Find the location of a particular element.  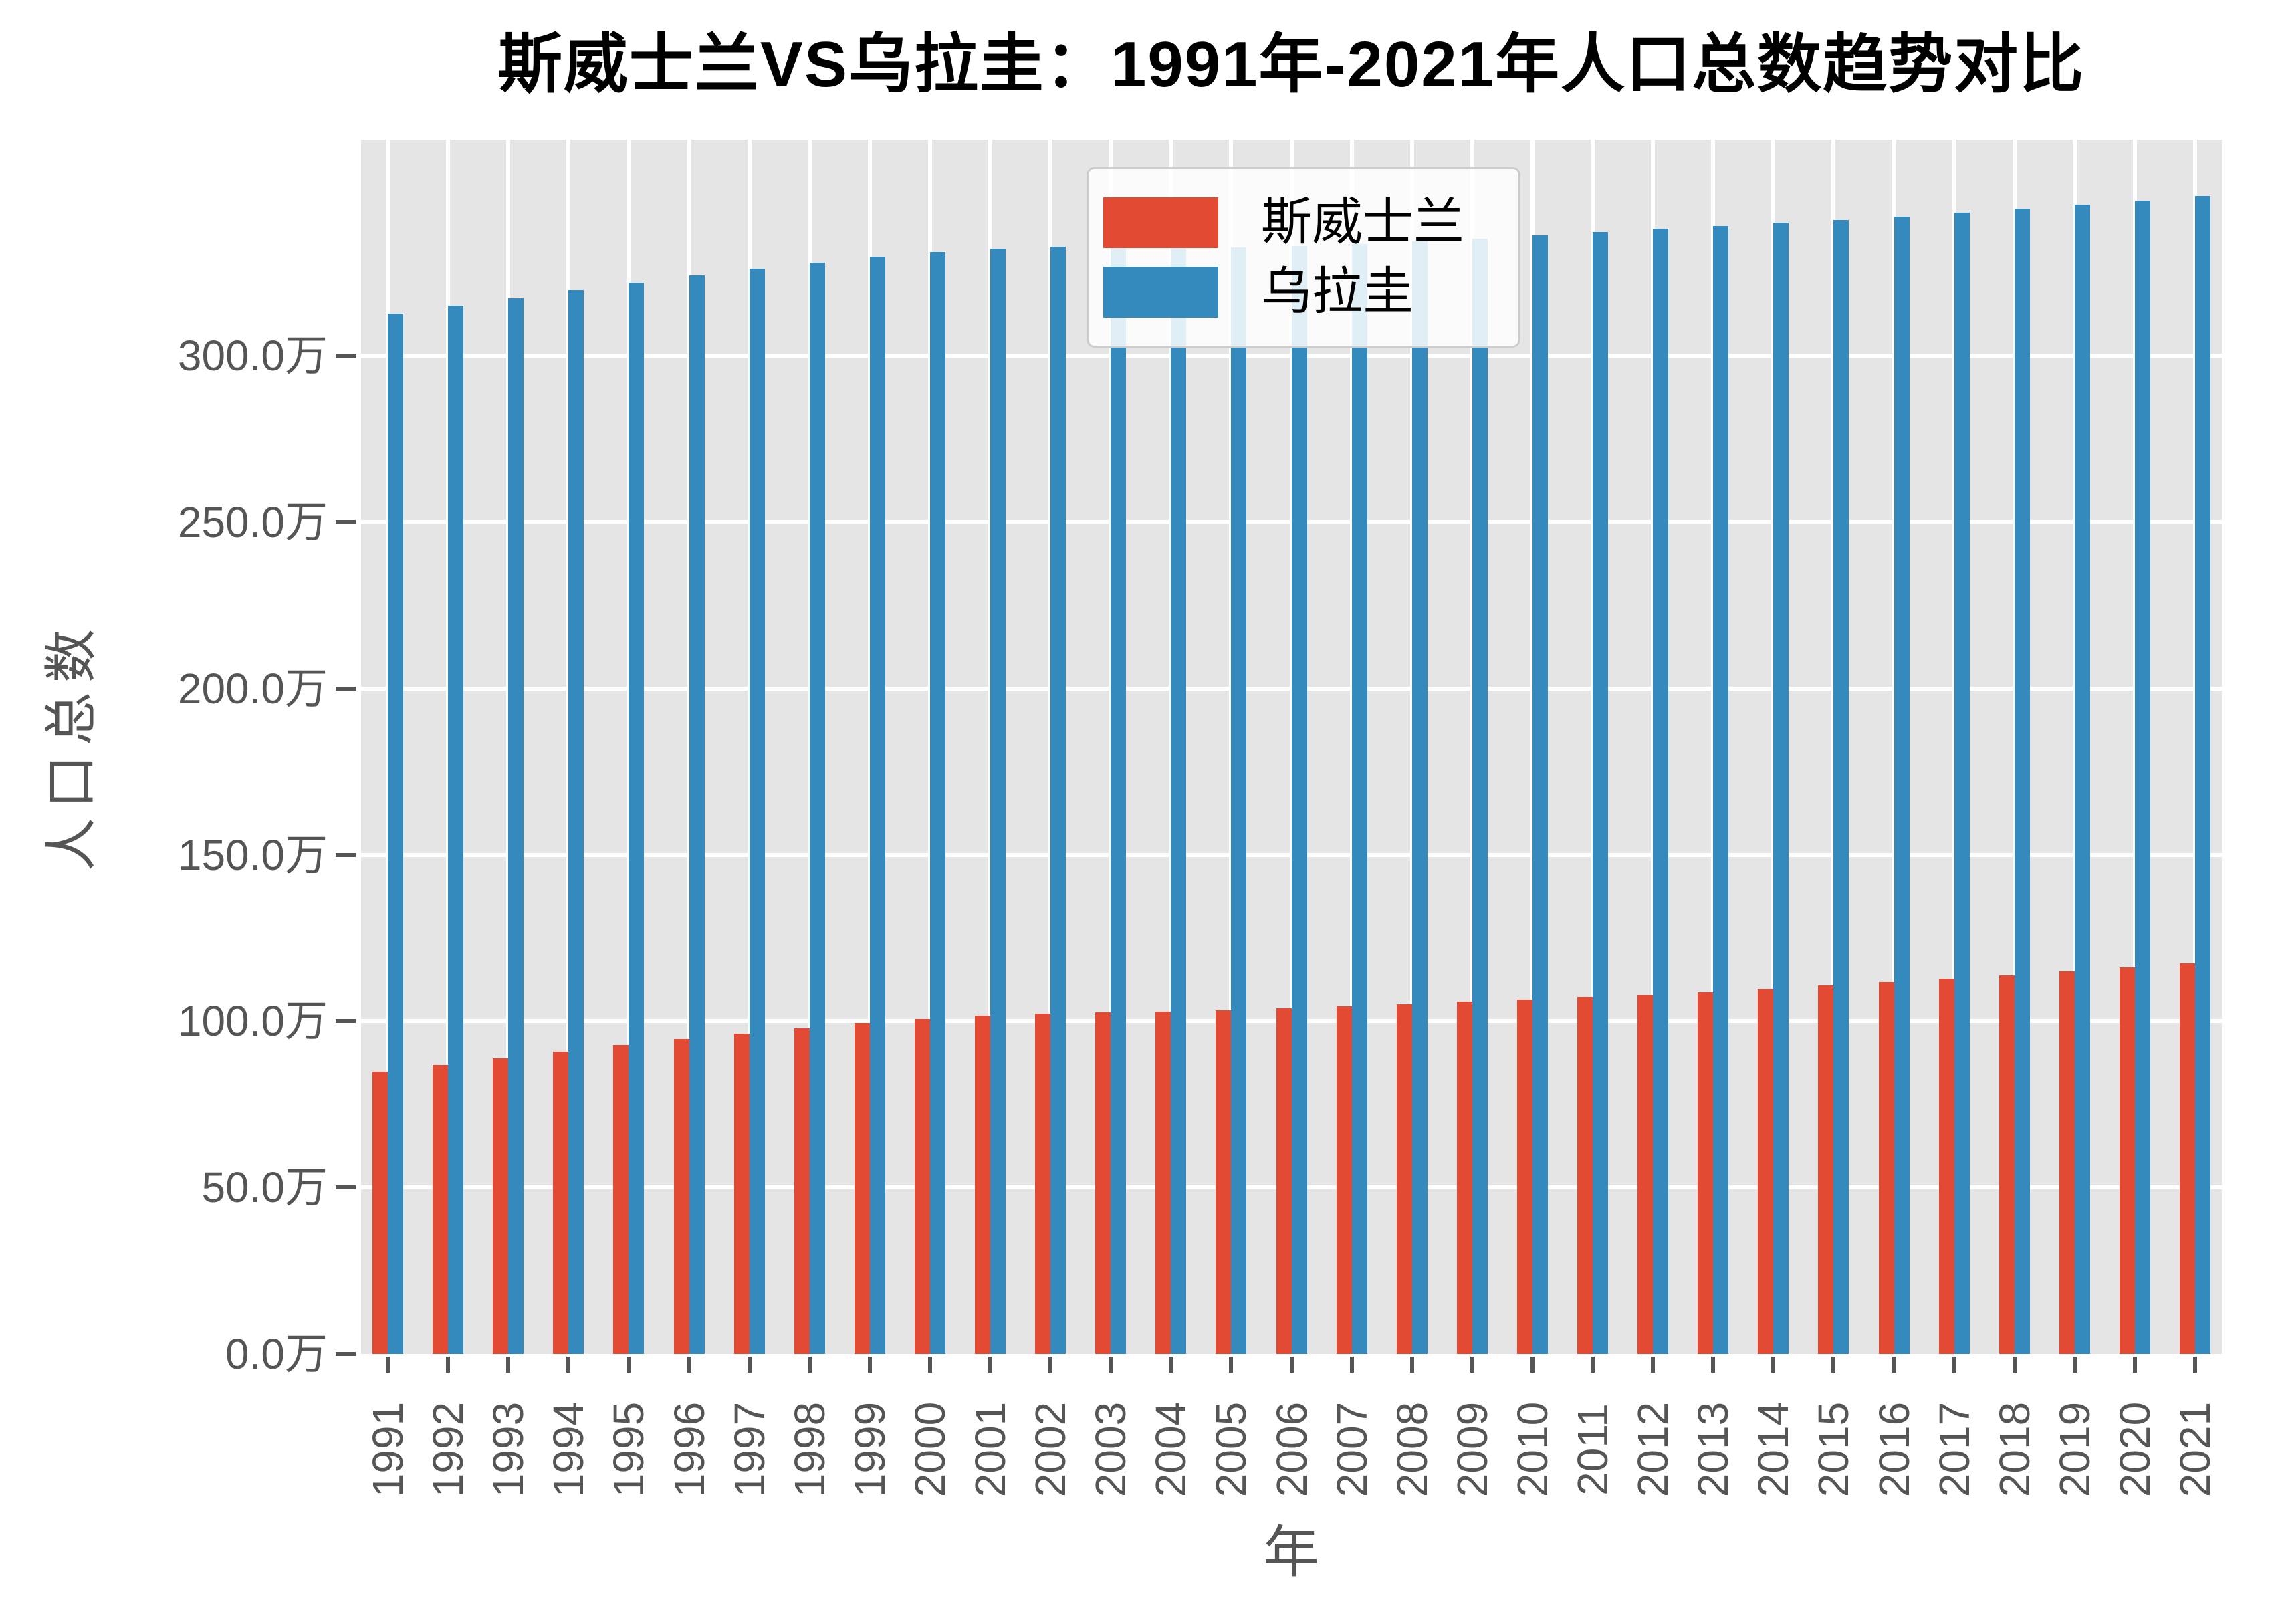

bar-uruguay-1998 is located at coordinates (817, 808).